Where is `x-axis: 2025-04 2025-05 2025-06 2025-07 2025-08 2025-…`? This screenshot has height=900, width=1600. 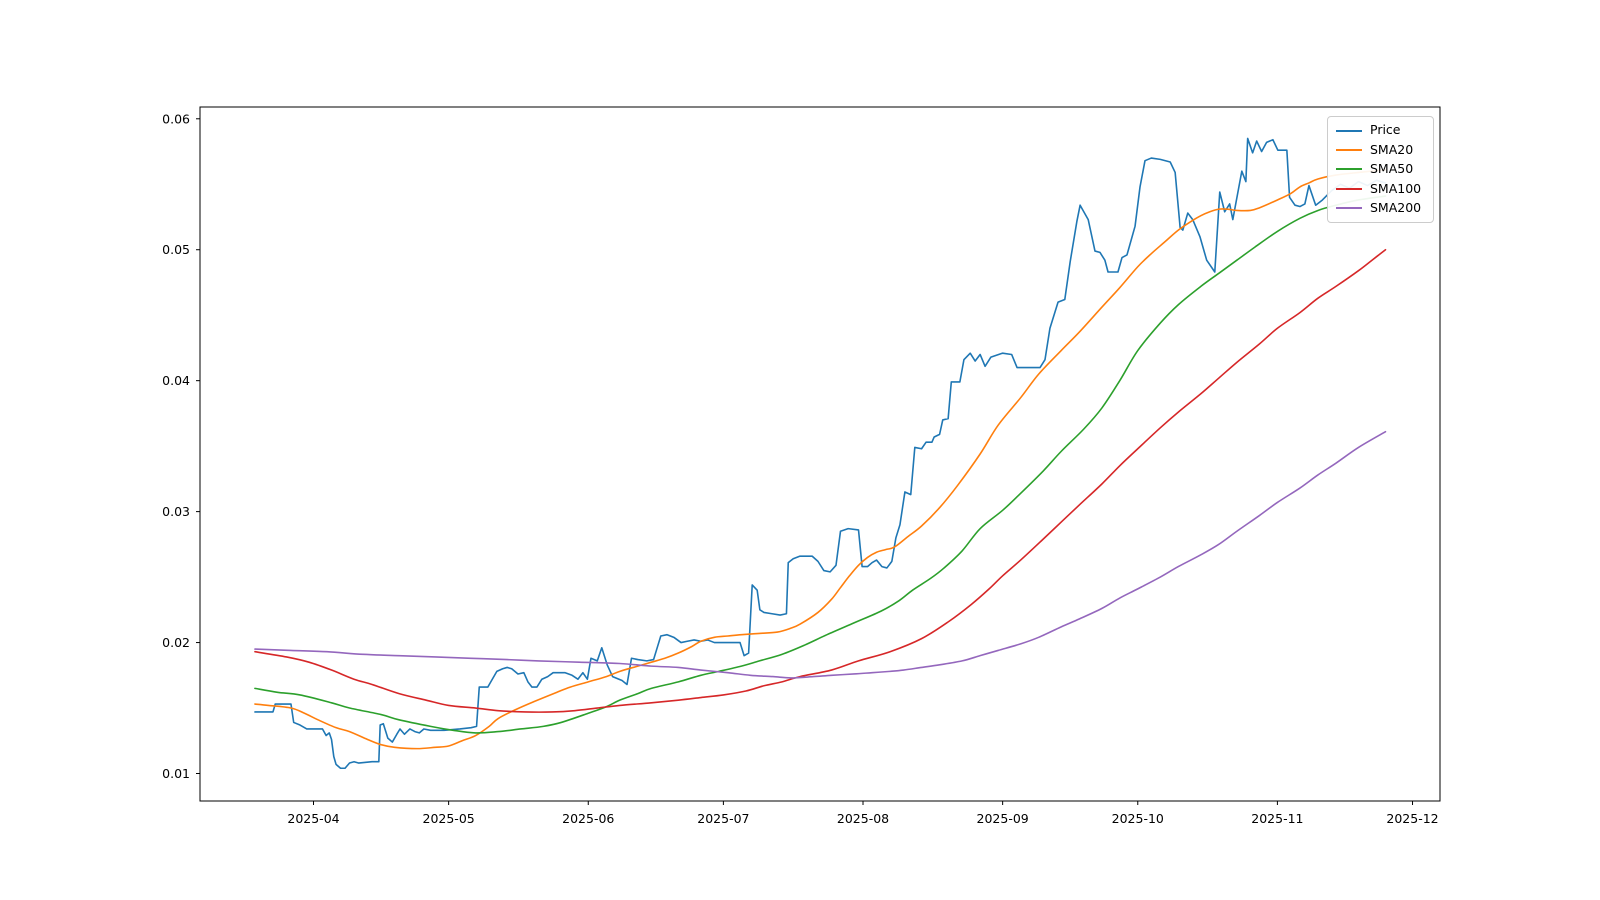
x-axis: 2025-04 2025-05 2025-06 2025-07 2025-08 2025-… is located at coordinates (863, 813).